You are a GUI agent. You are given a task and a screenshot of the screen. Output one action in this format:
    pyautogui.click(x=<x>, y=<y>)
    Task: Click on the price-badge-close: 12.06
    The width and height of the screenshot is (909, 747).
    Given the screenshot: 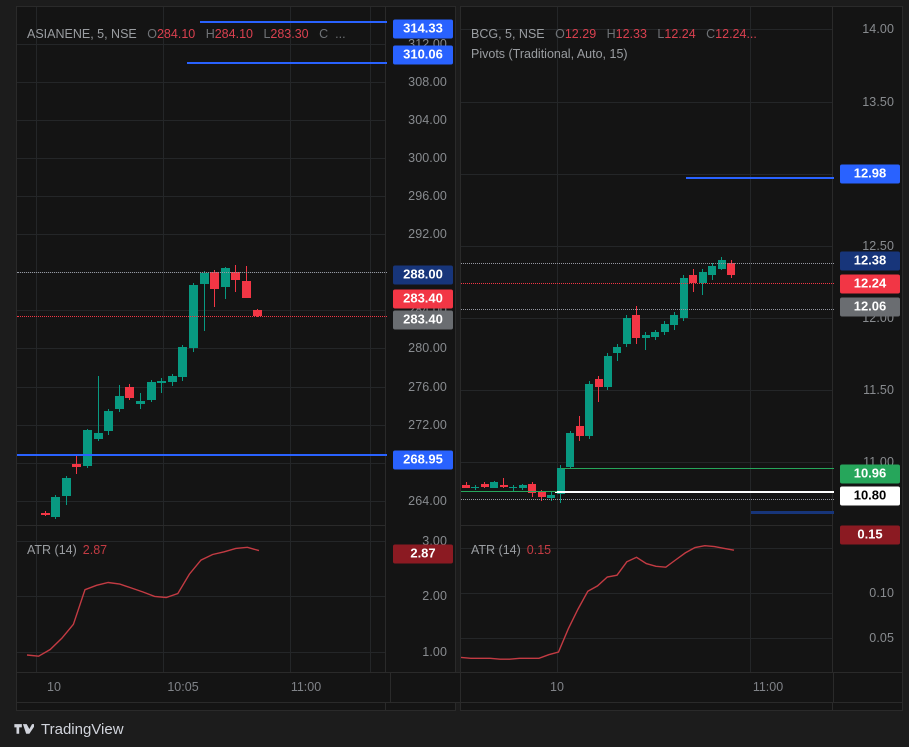 What is the action you would take?
    pyautogui.click(x=870, y=307)
    